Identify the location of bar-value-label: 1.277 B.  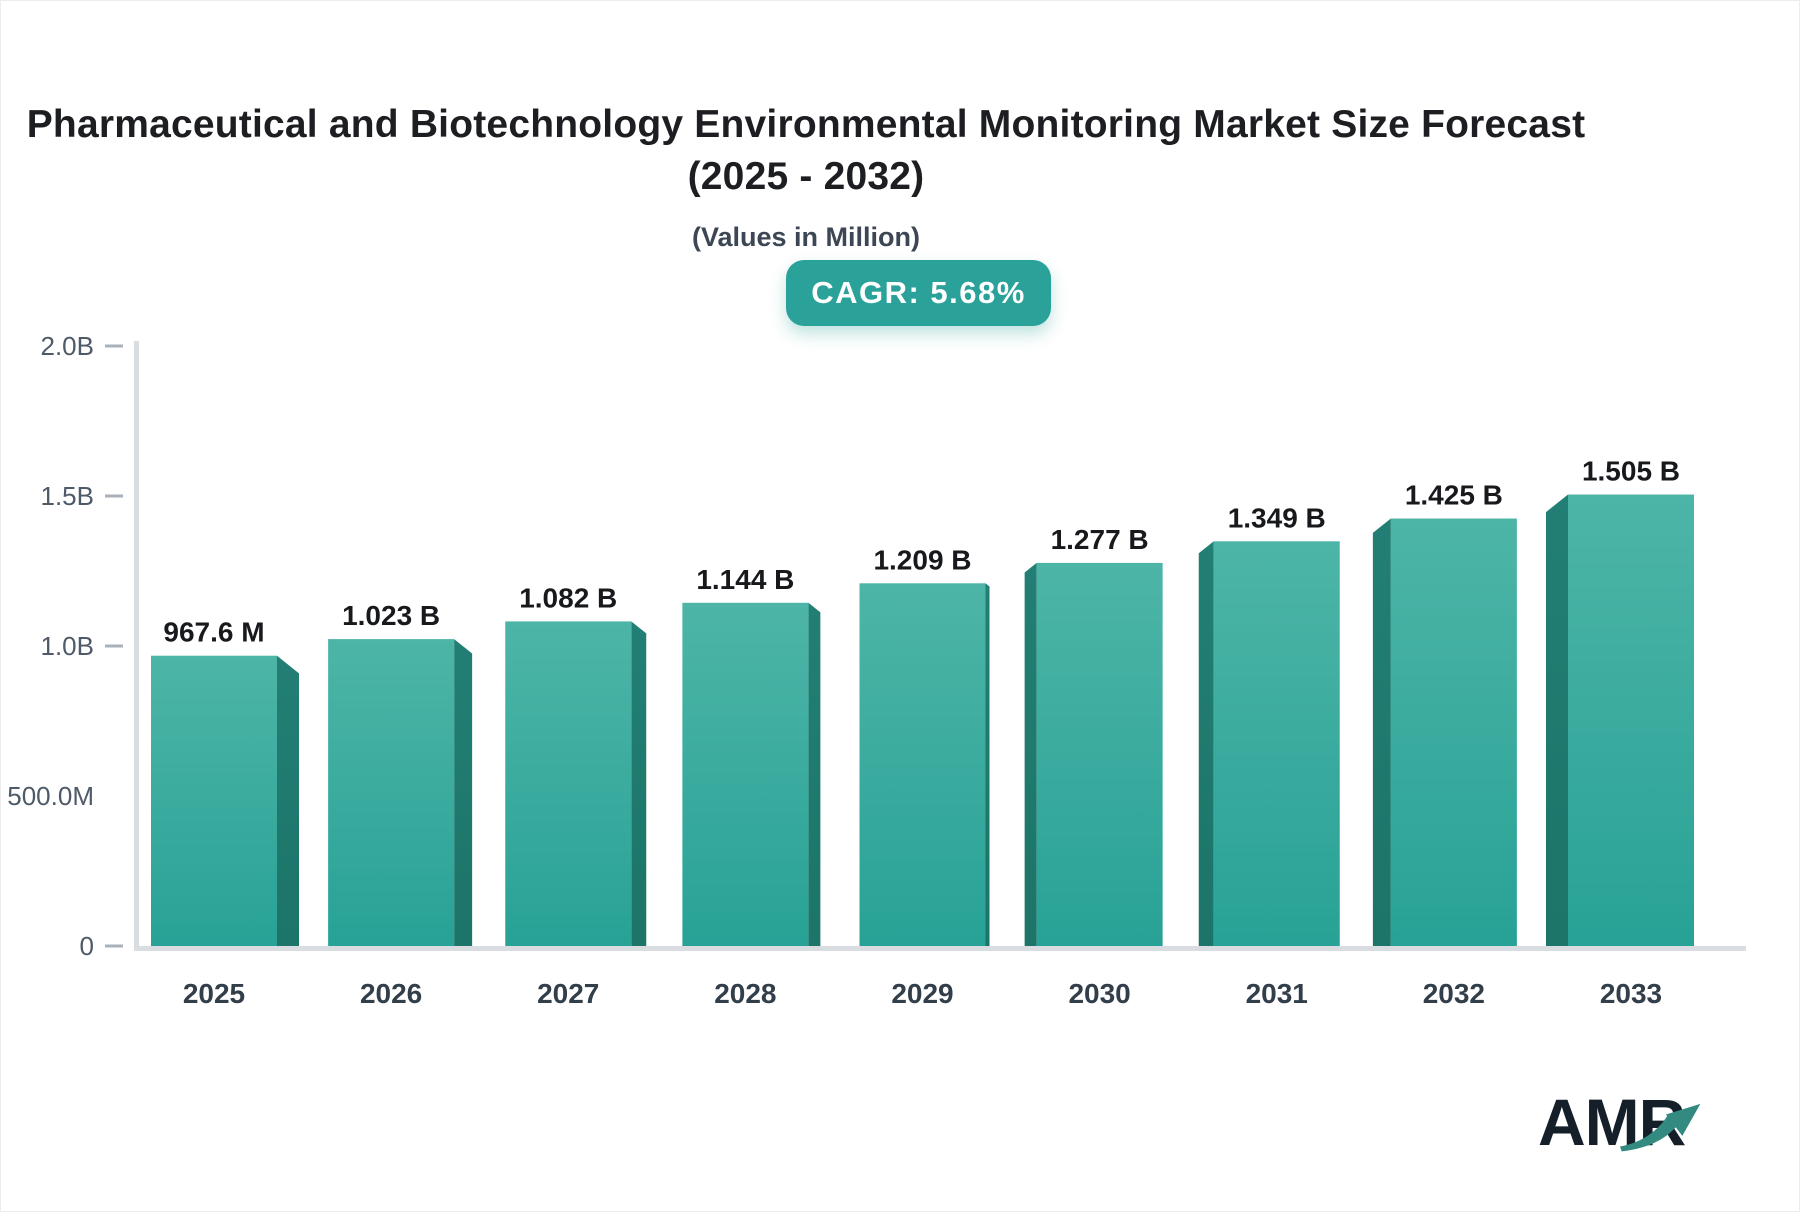
(1100, 539).